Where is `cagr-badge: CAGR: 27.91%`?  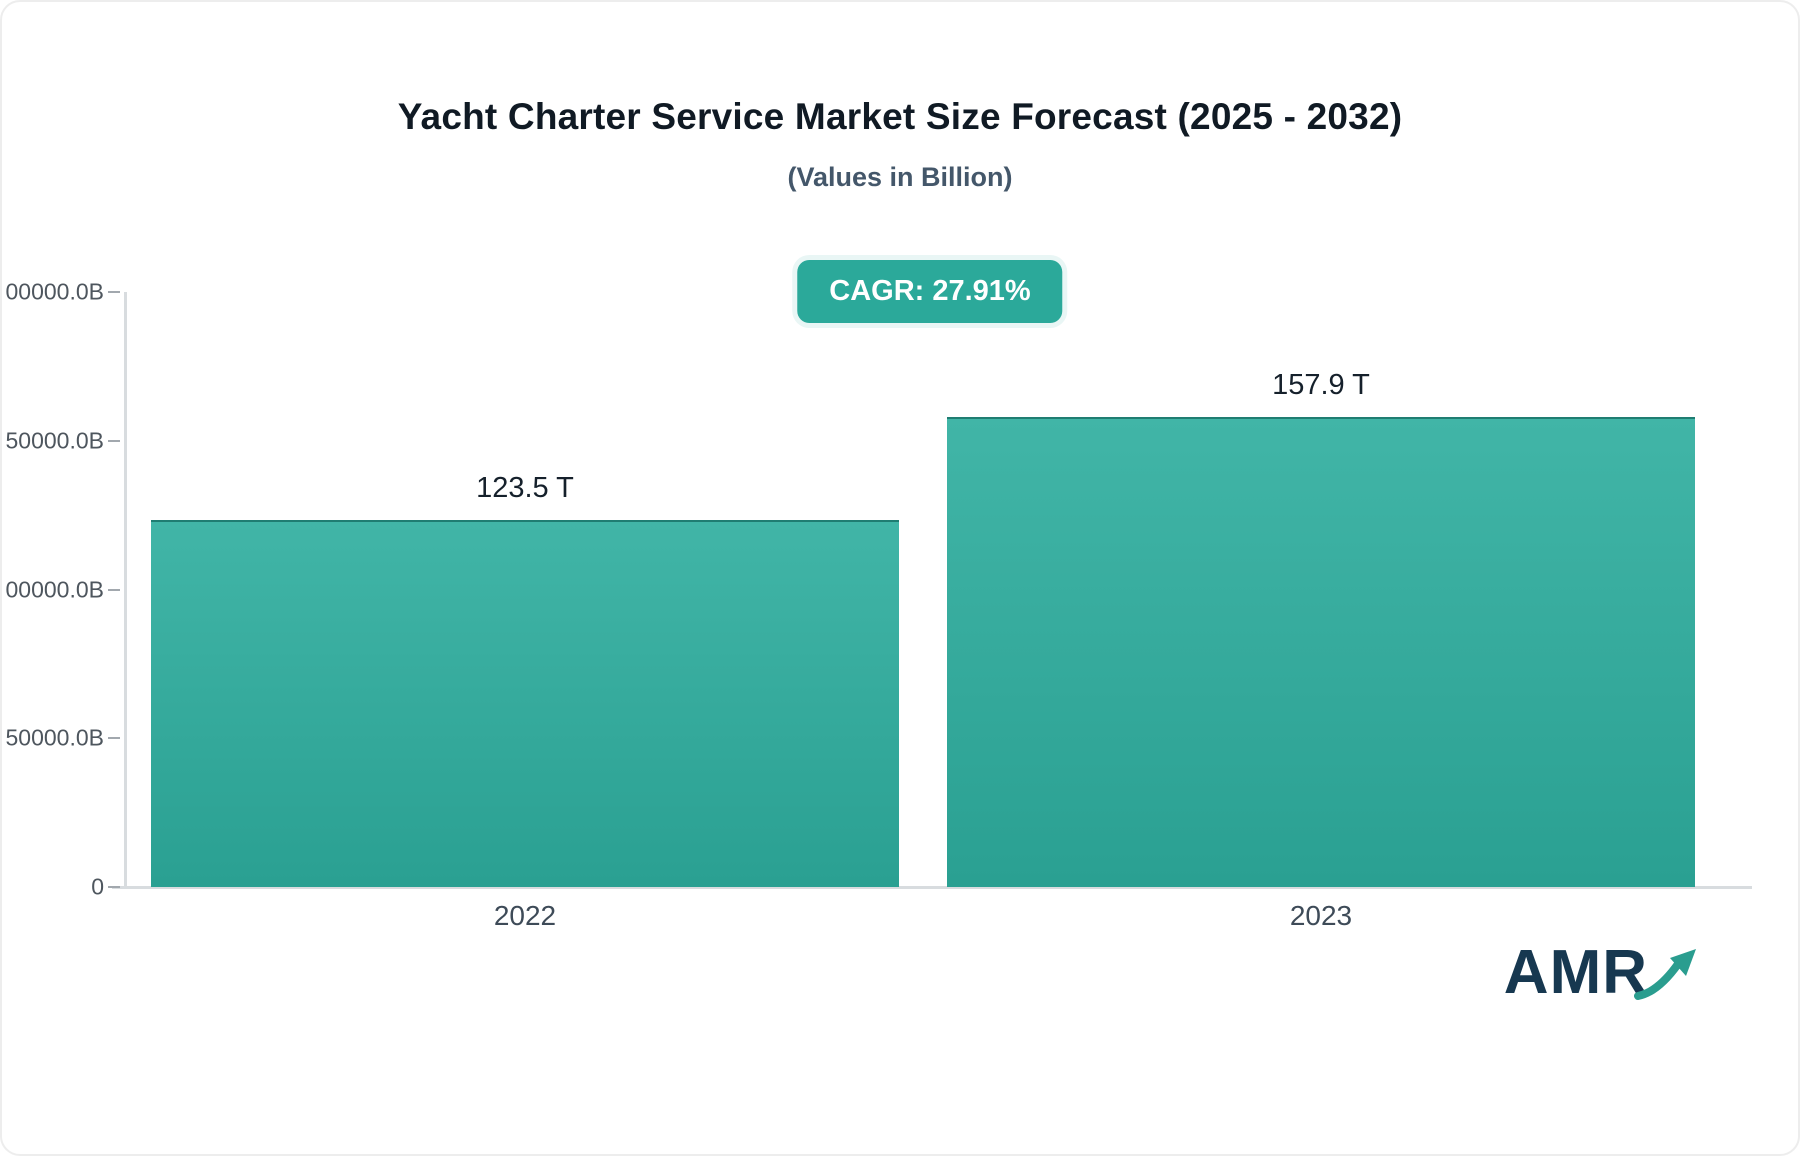 cagr-badge: CAGR: 27.91% is located at coordinates (930, 291).